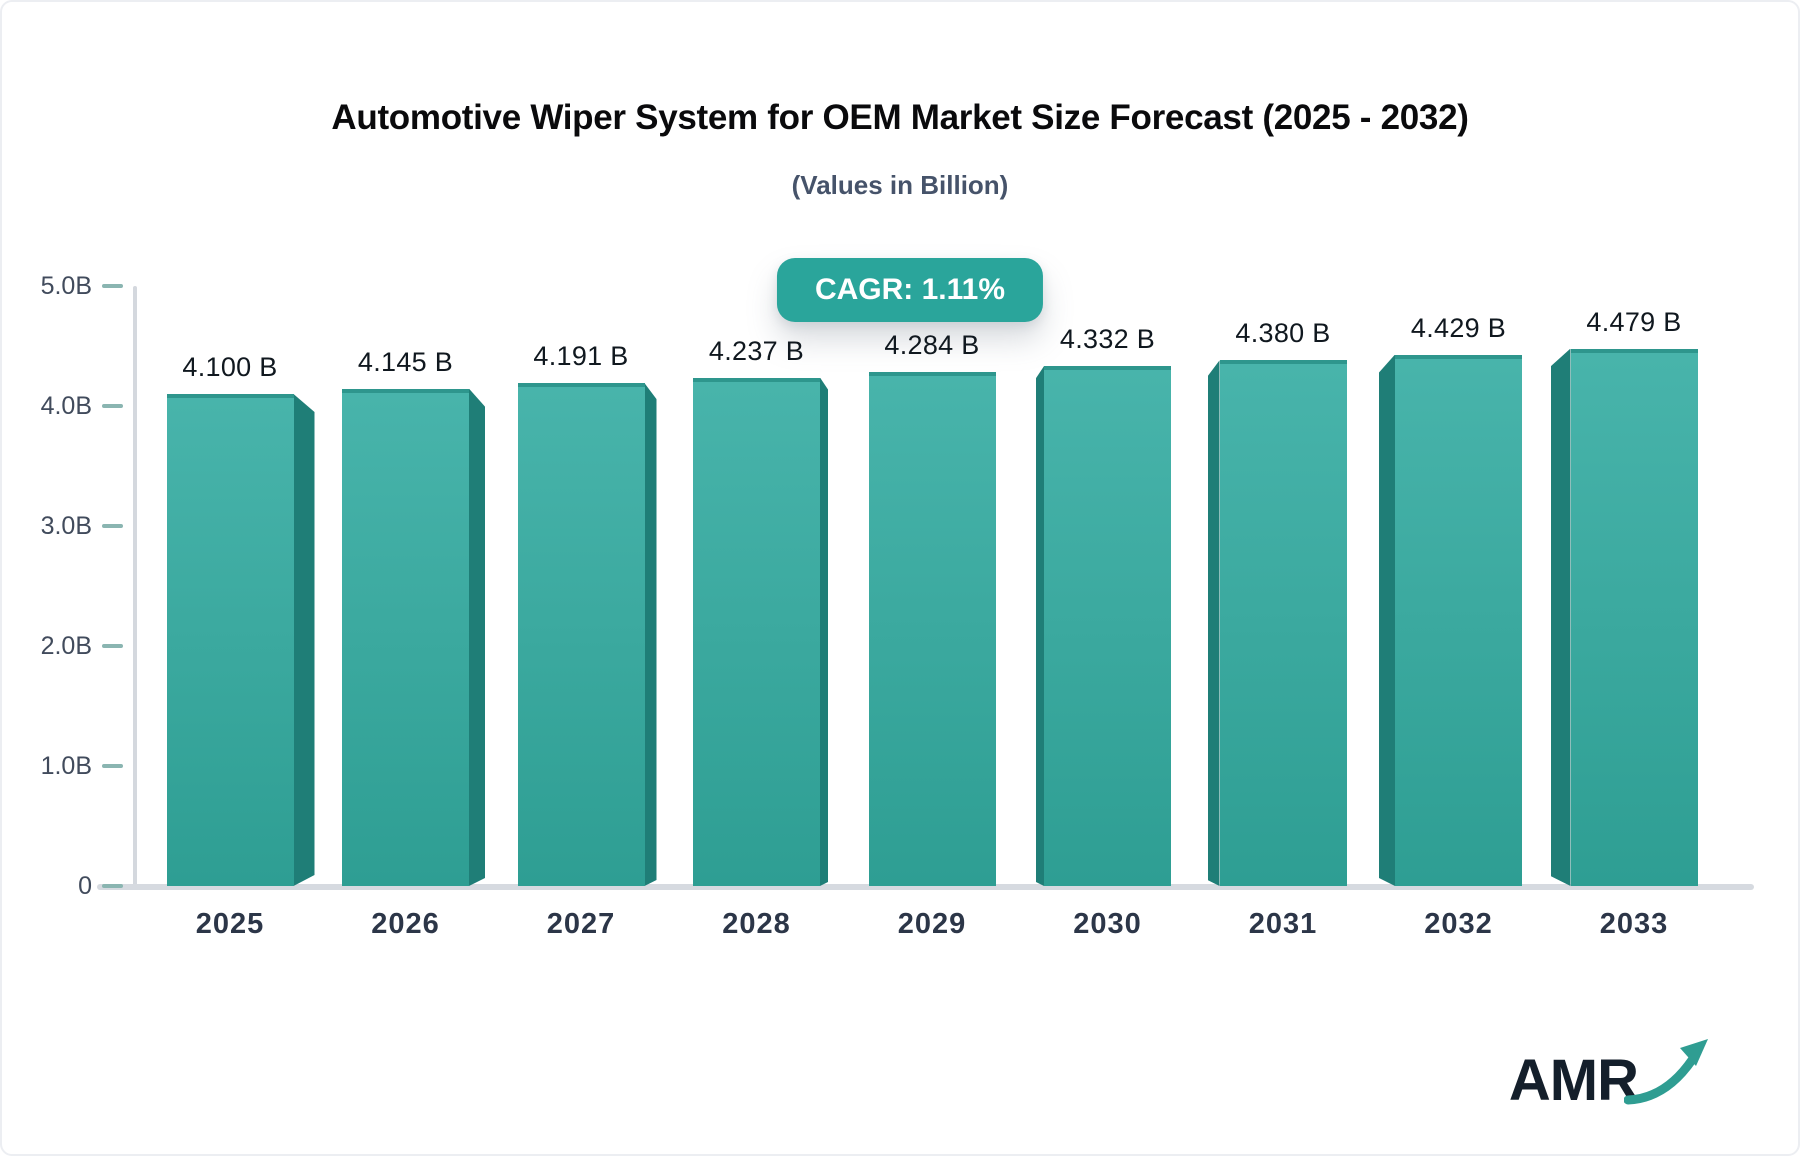  What do you see at coordinates (581, 356) in the screenshot?
I see `bar-value-label: 4.191 B` at bounding box center [581, 356].